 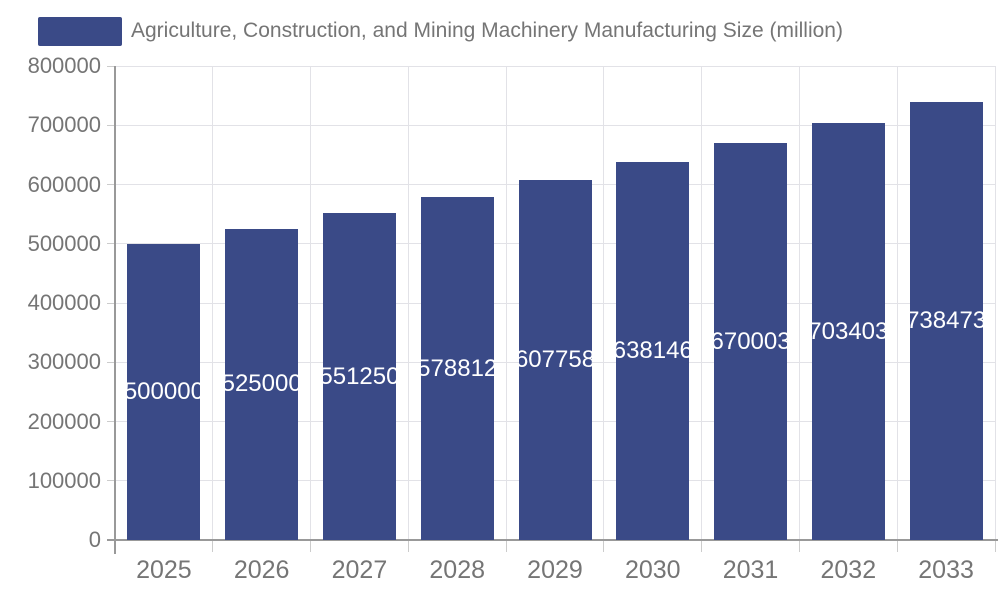 I want to click on y-tick-label: 600000, so click(x=64, y=184).